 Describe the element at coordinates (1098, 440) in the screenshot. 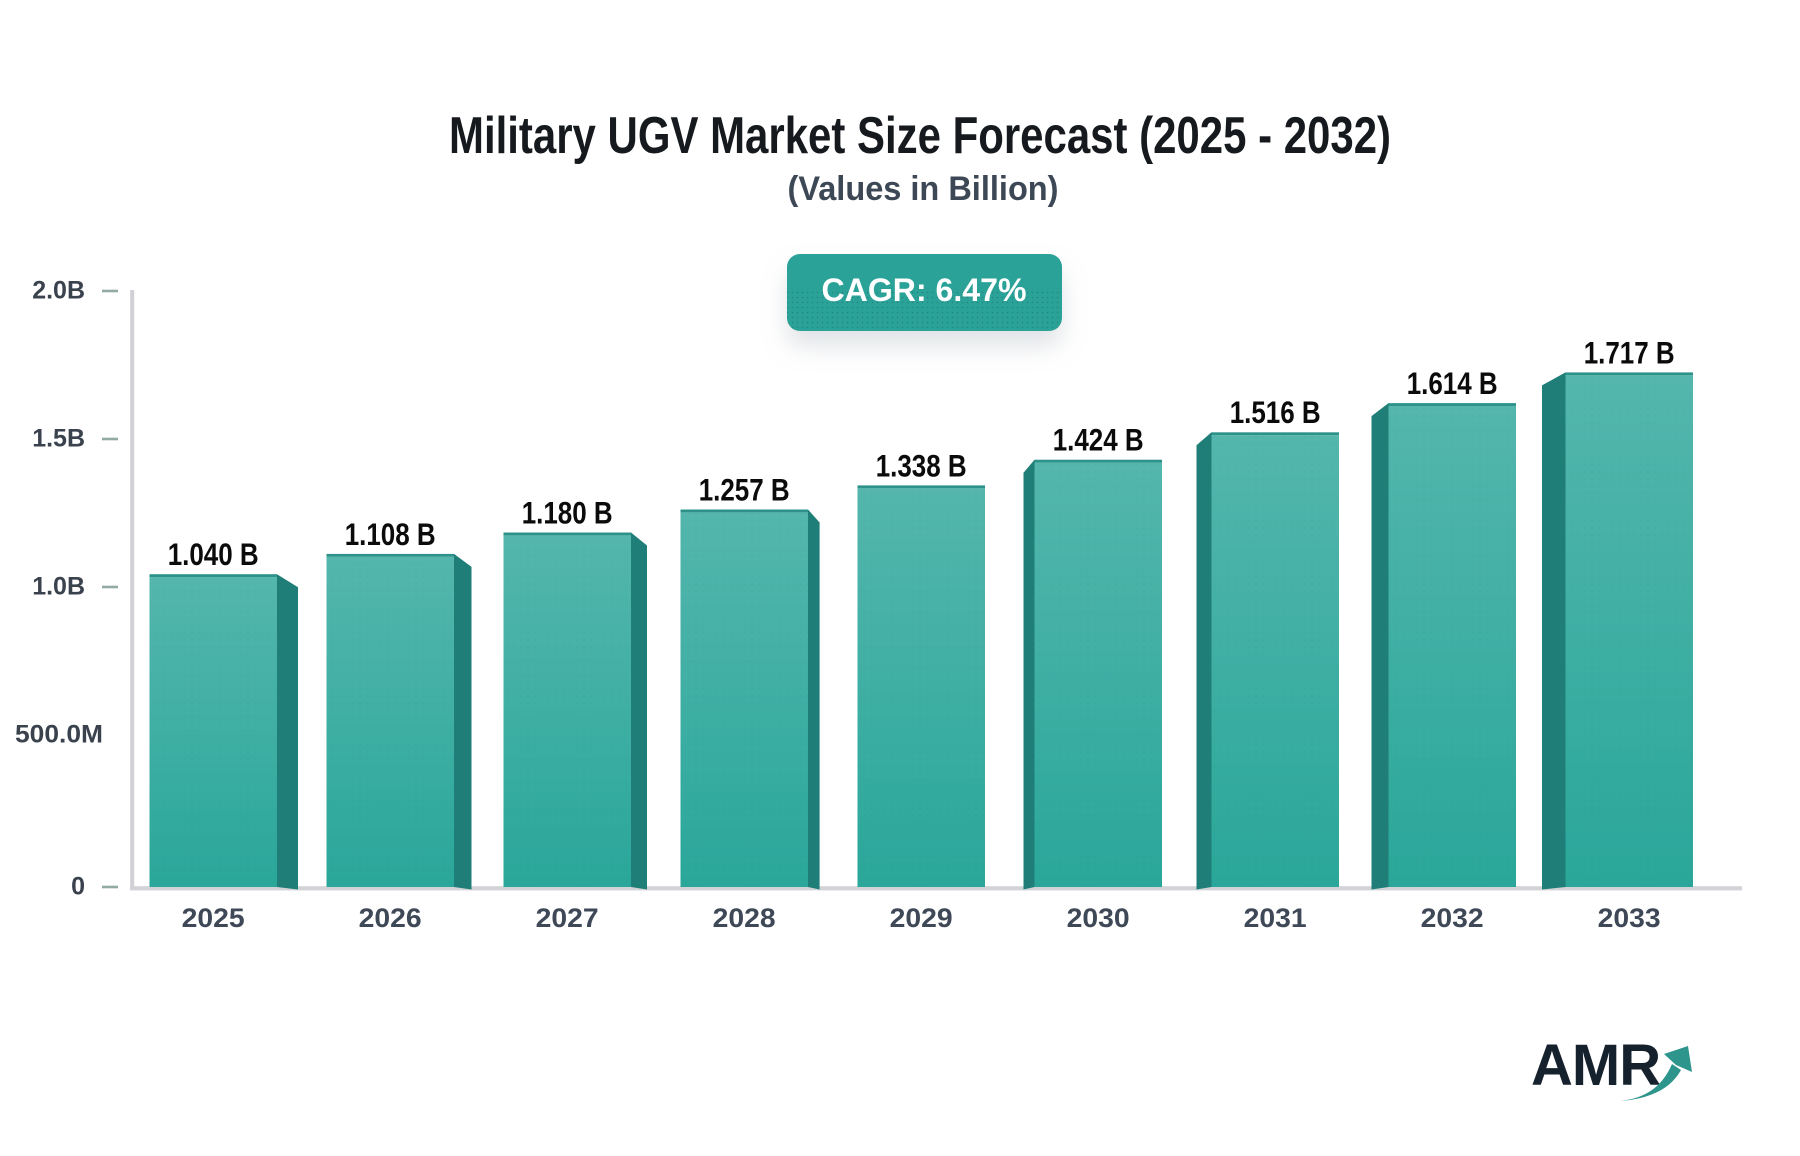

I see `svg-text: 1.424 B` at that location.